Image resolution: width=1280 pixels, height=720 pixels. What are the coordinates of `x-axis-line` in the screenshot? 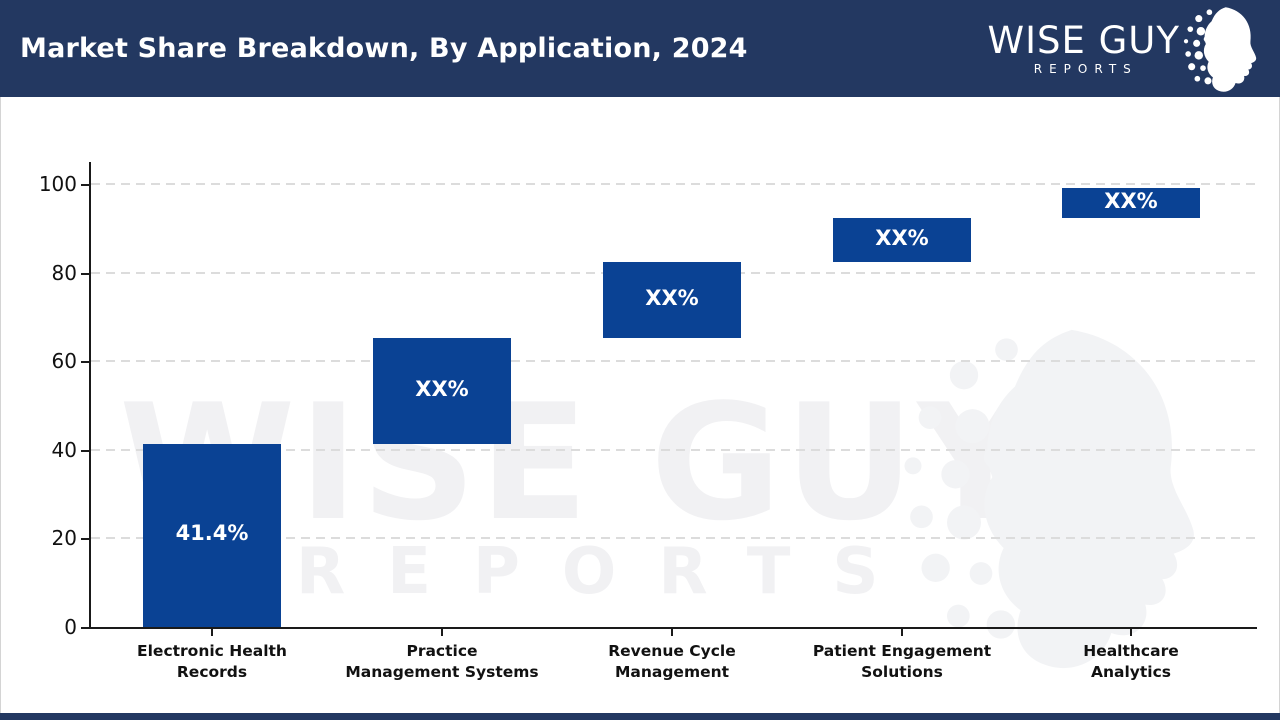 It's located at (673, 628).